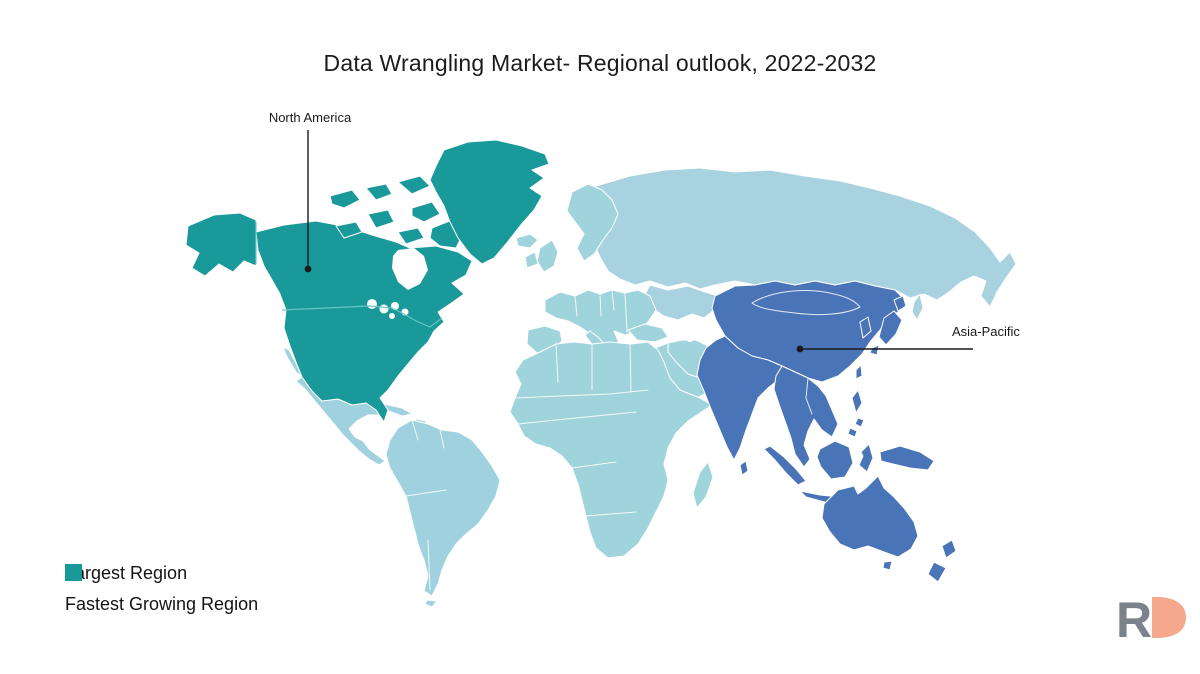  What do you see at coordinates (986, 331) in the screenshot?
I see `label-asia-pacific: Asia-Pacific` at bounding box center [986, 331].